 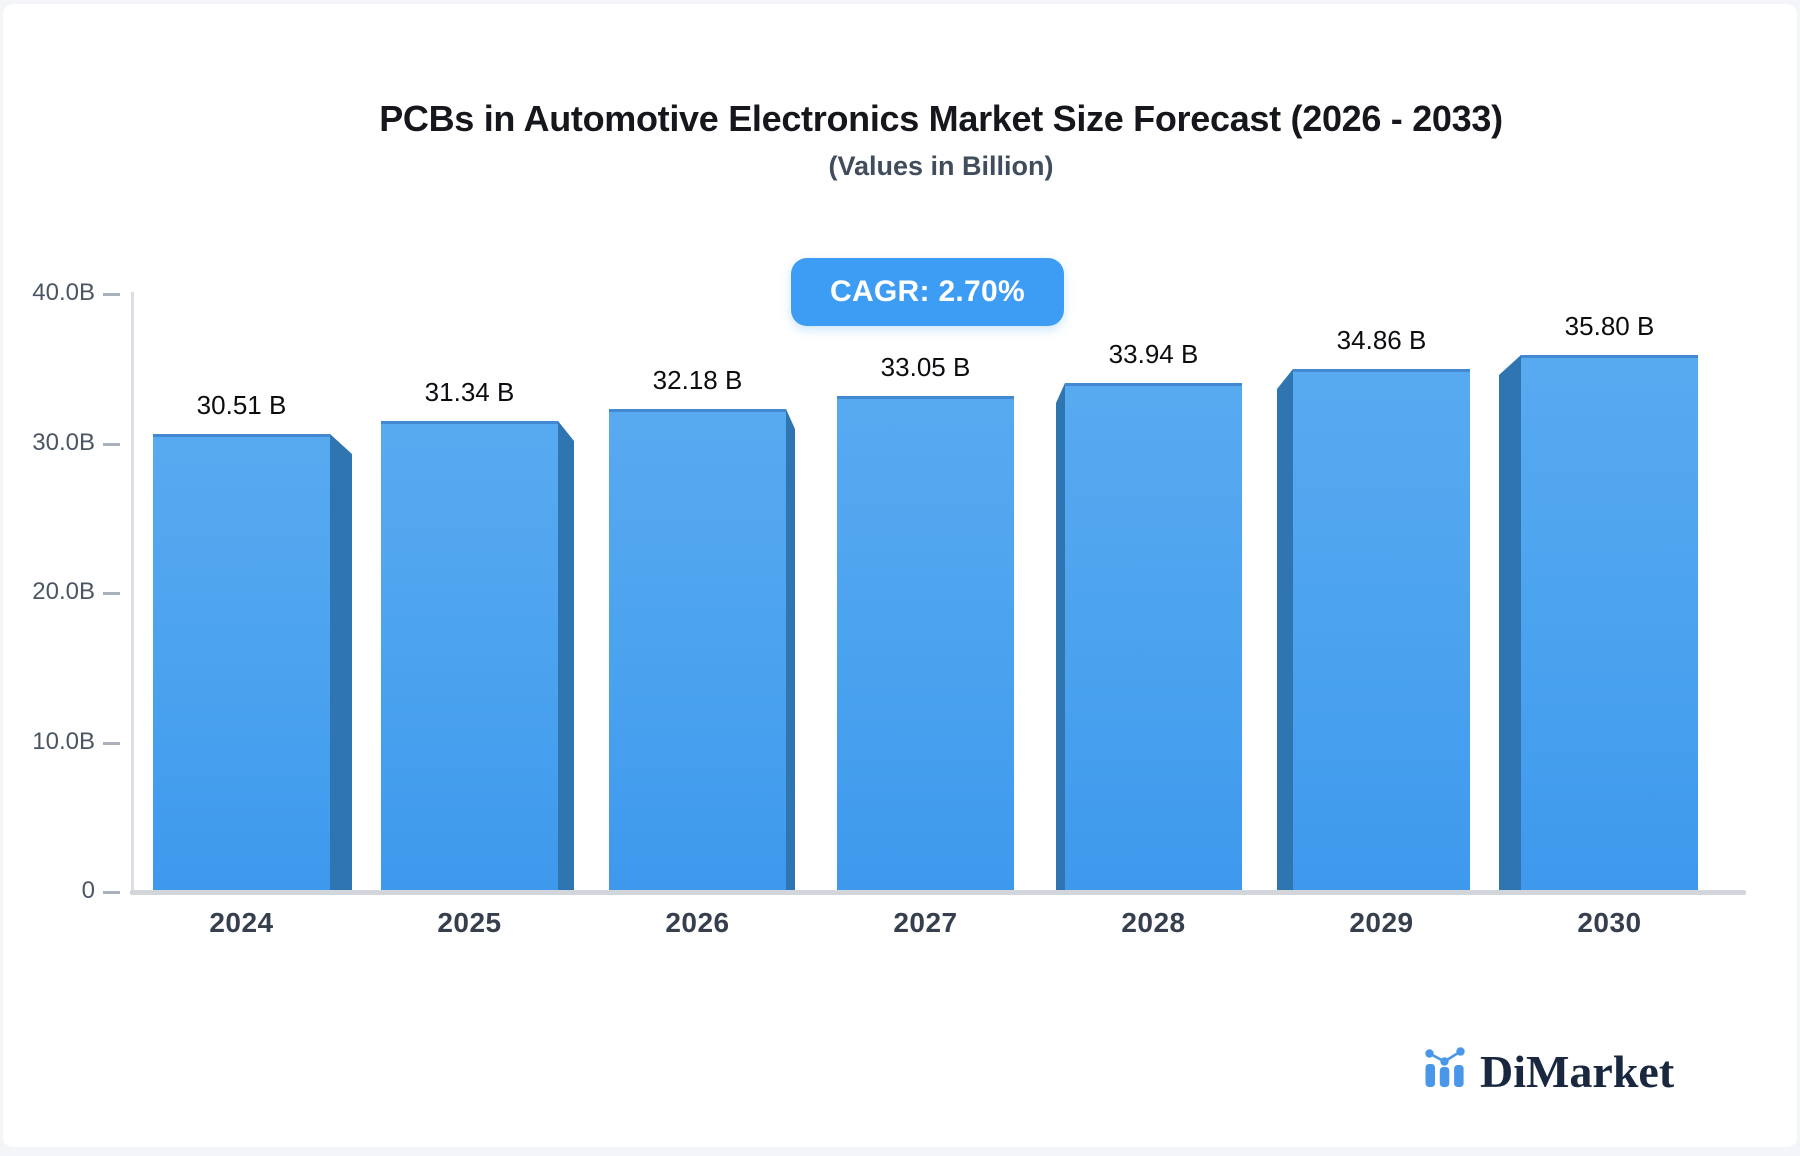 What do you see at coordinates (241, 662) in the screenshot?
I see `bar-2024` at bounding box center [241, 662].